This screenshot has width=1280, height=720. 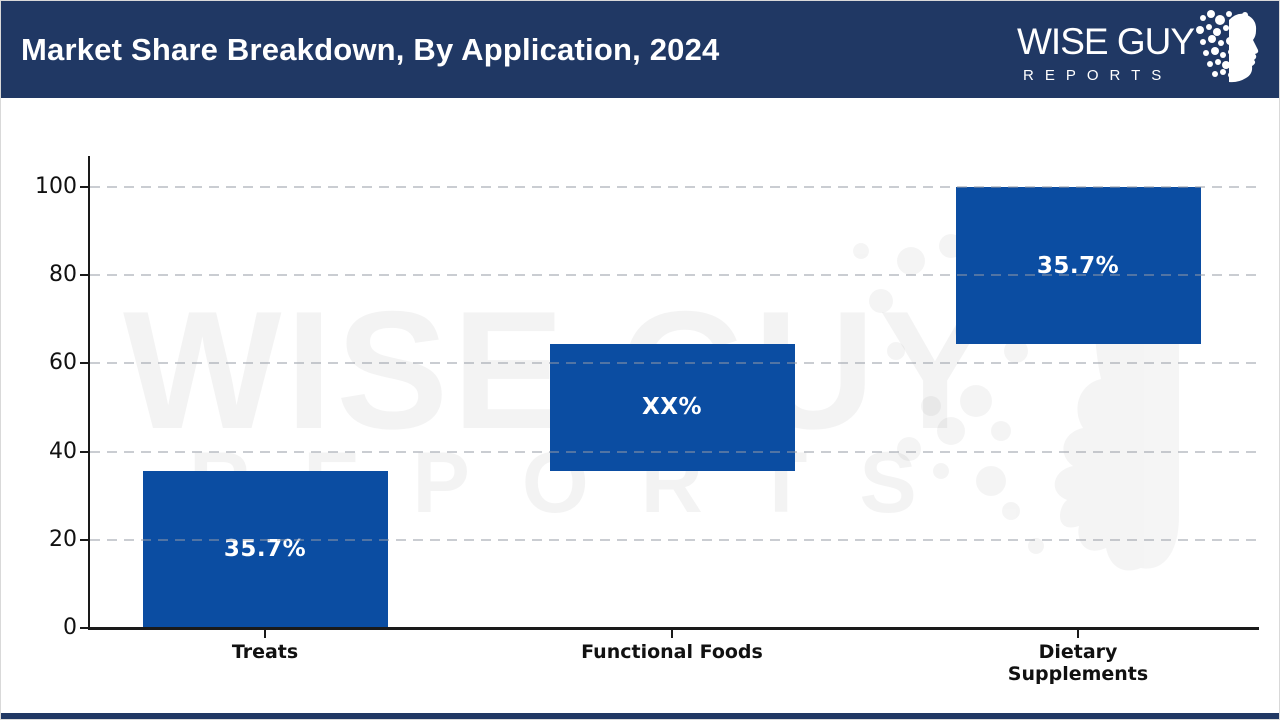 What do you see at coordinates (1078, 663) in the screenshot?
I see `x-category-label: Dietary Supplements` at bounding box center [1078, 663].